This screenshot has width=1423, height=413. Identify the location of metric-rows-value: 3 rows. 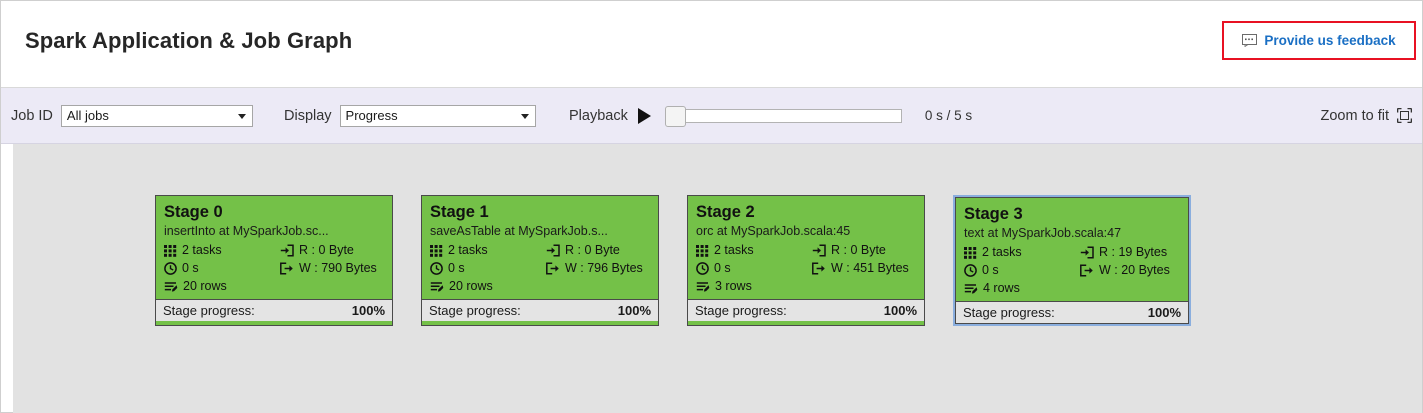
(733, 286).